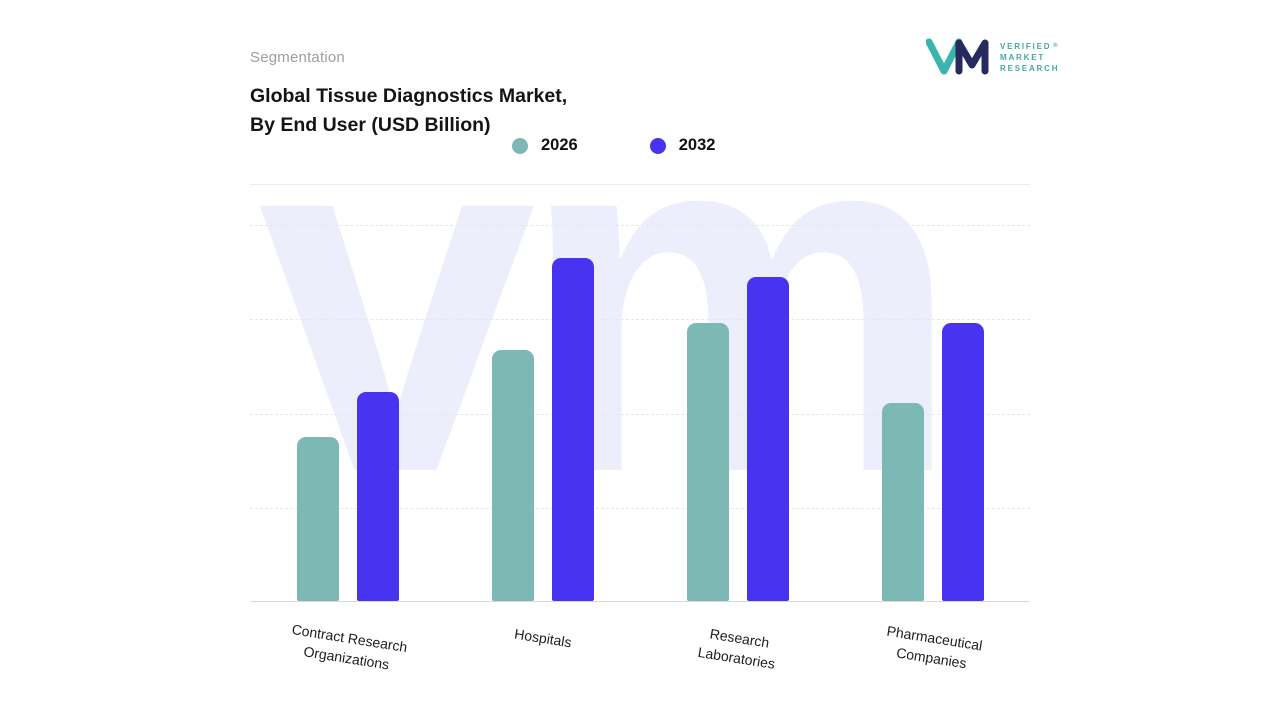 Image resolution: width=1280 pixels, height=720 pixels. Describe the element at coordinates (697, 145) in the screenshot. I see `legend-label-2032: 2032` at that location.